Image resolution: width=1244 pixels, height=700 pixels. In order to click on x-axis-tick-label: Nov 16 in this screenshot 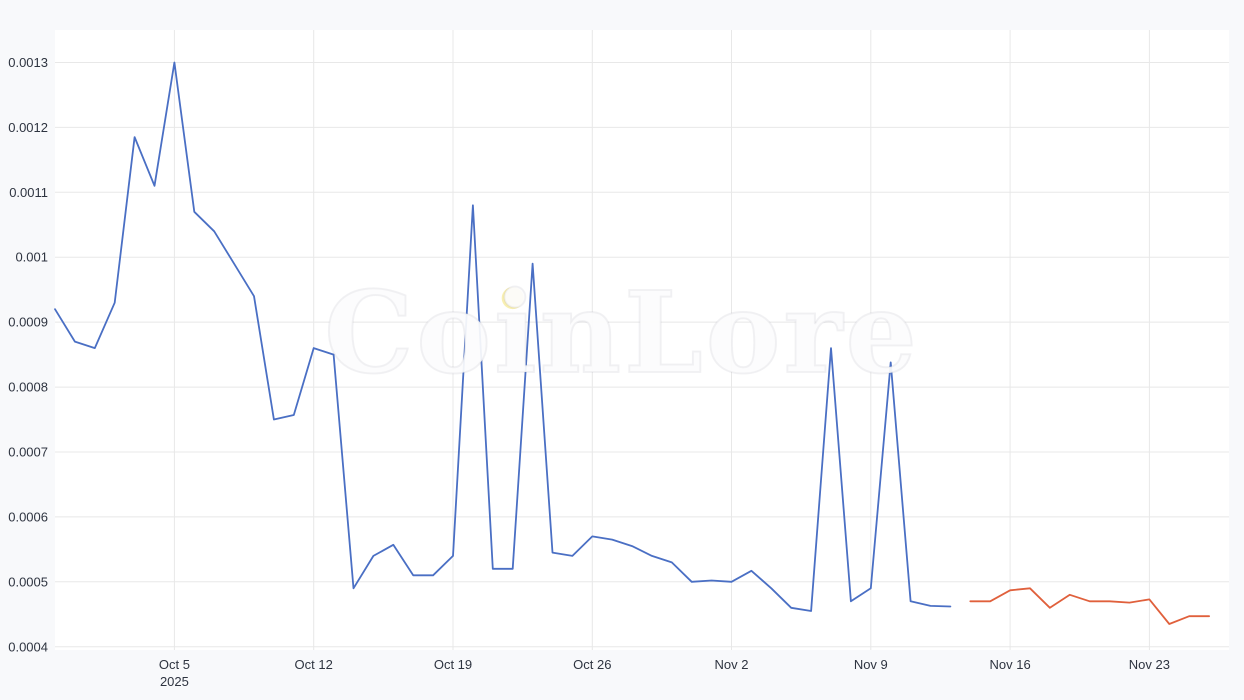, I will do `click(1009, 664)`.